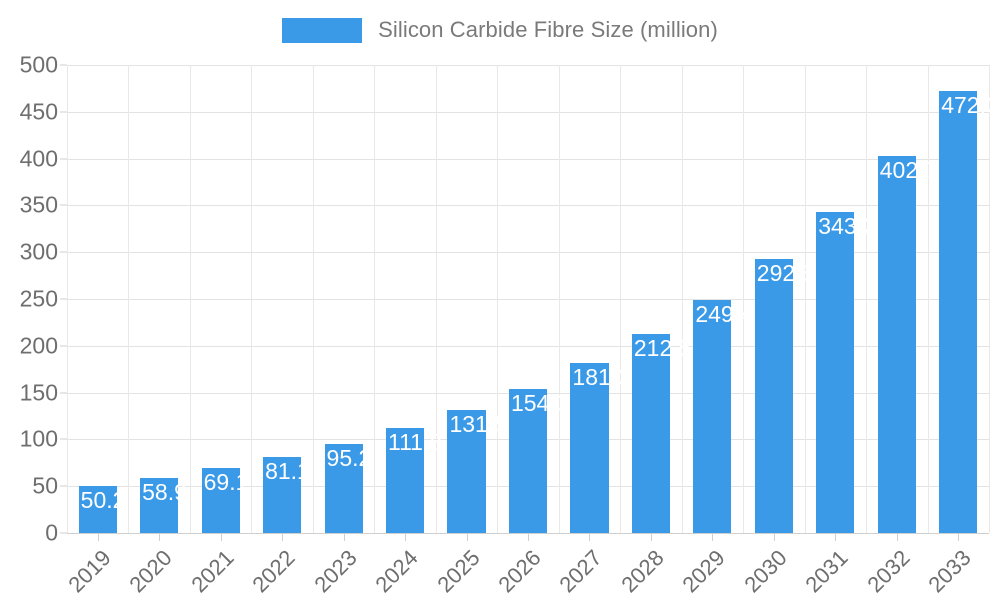 Image resolution: width=1000 pixels, height=603 pixels. What do you see at coordinates (89, 571) in the screenshot?
I see `x-axis-tick-label: 2019` at bounding box center [89, 571].